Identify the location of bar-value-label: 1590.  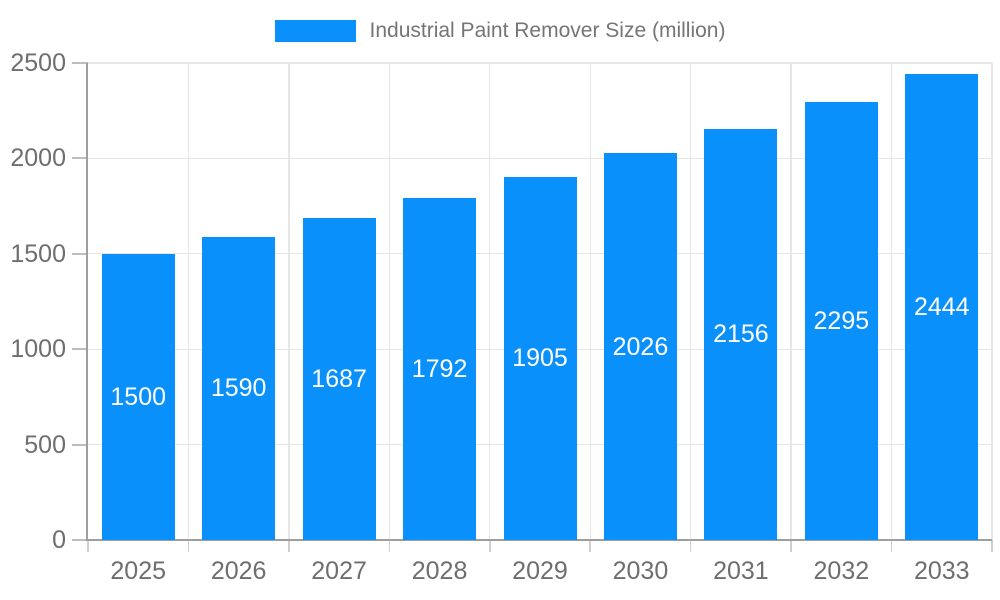
(238, 388).